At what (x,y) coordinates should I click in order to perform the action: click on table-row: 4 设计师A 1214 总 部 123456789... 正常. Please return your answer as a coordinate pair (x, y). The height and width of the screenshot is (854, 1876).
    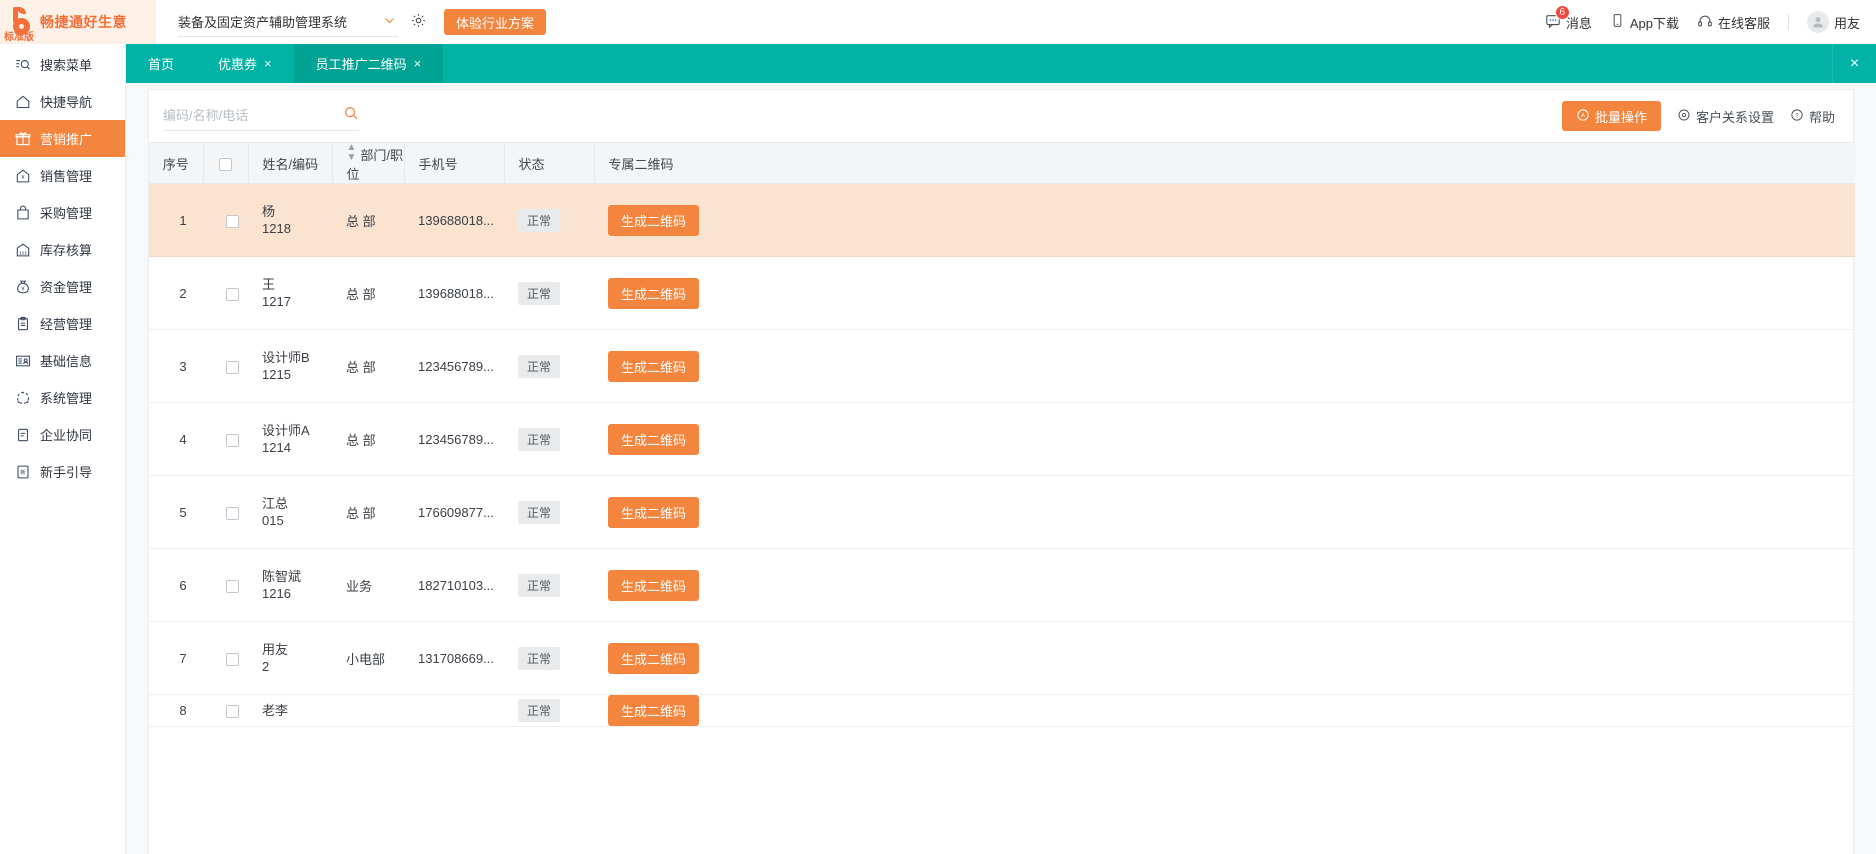
    Looking at the image, I should click on (1002, 439).